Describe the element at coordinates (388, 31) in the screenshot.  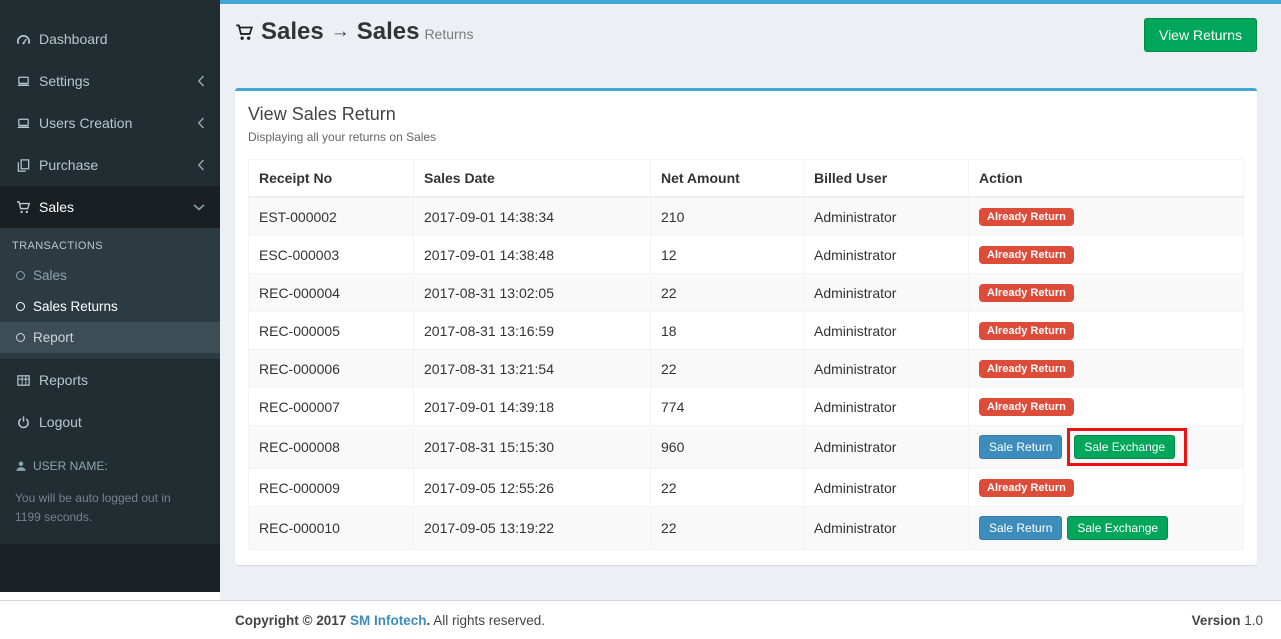
I see `page-title-secondary: Sales` at that location.